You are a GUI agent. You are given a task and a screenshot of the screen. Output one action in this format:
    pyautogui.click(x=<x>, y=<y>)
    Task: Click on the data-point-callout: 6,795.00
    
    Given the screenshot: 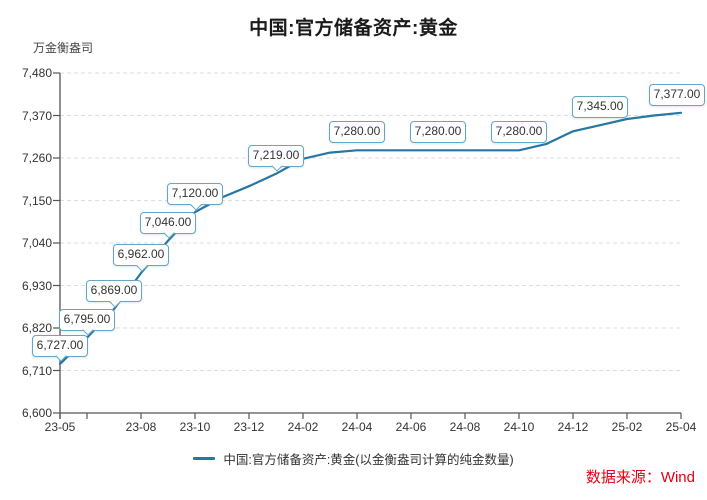 What is the action you would take?
    pyautogui.click(x=87, y=322)
    